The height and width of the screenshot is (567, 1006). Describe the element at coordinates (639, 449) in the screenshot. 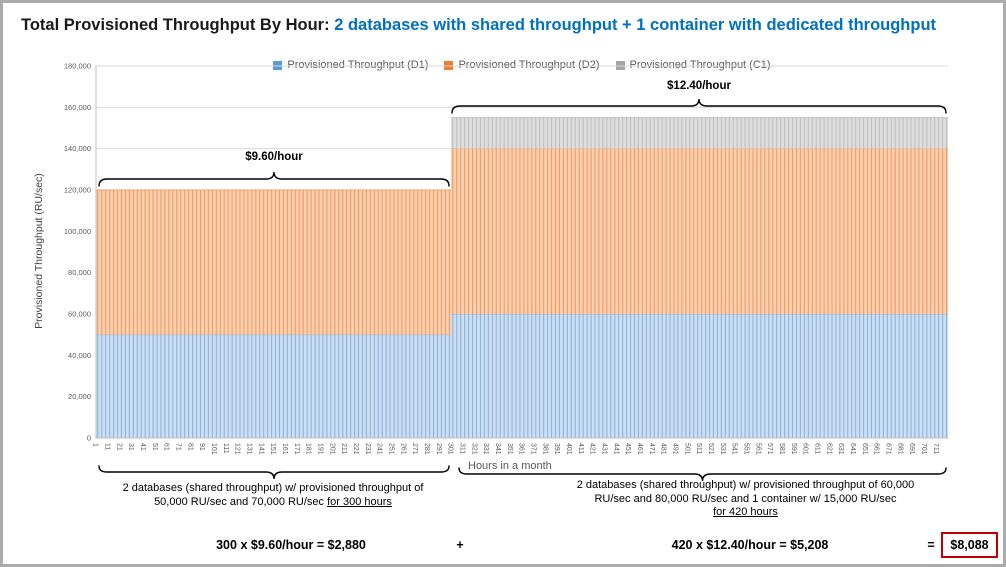

I see `svg-text: 461` at that location.